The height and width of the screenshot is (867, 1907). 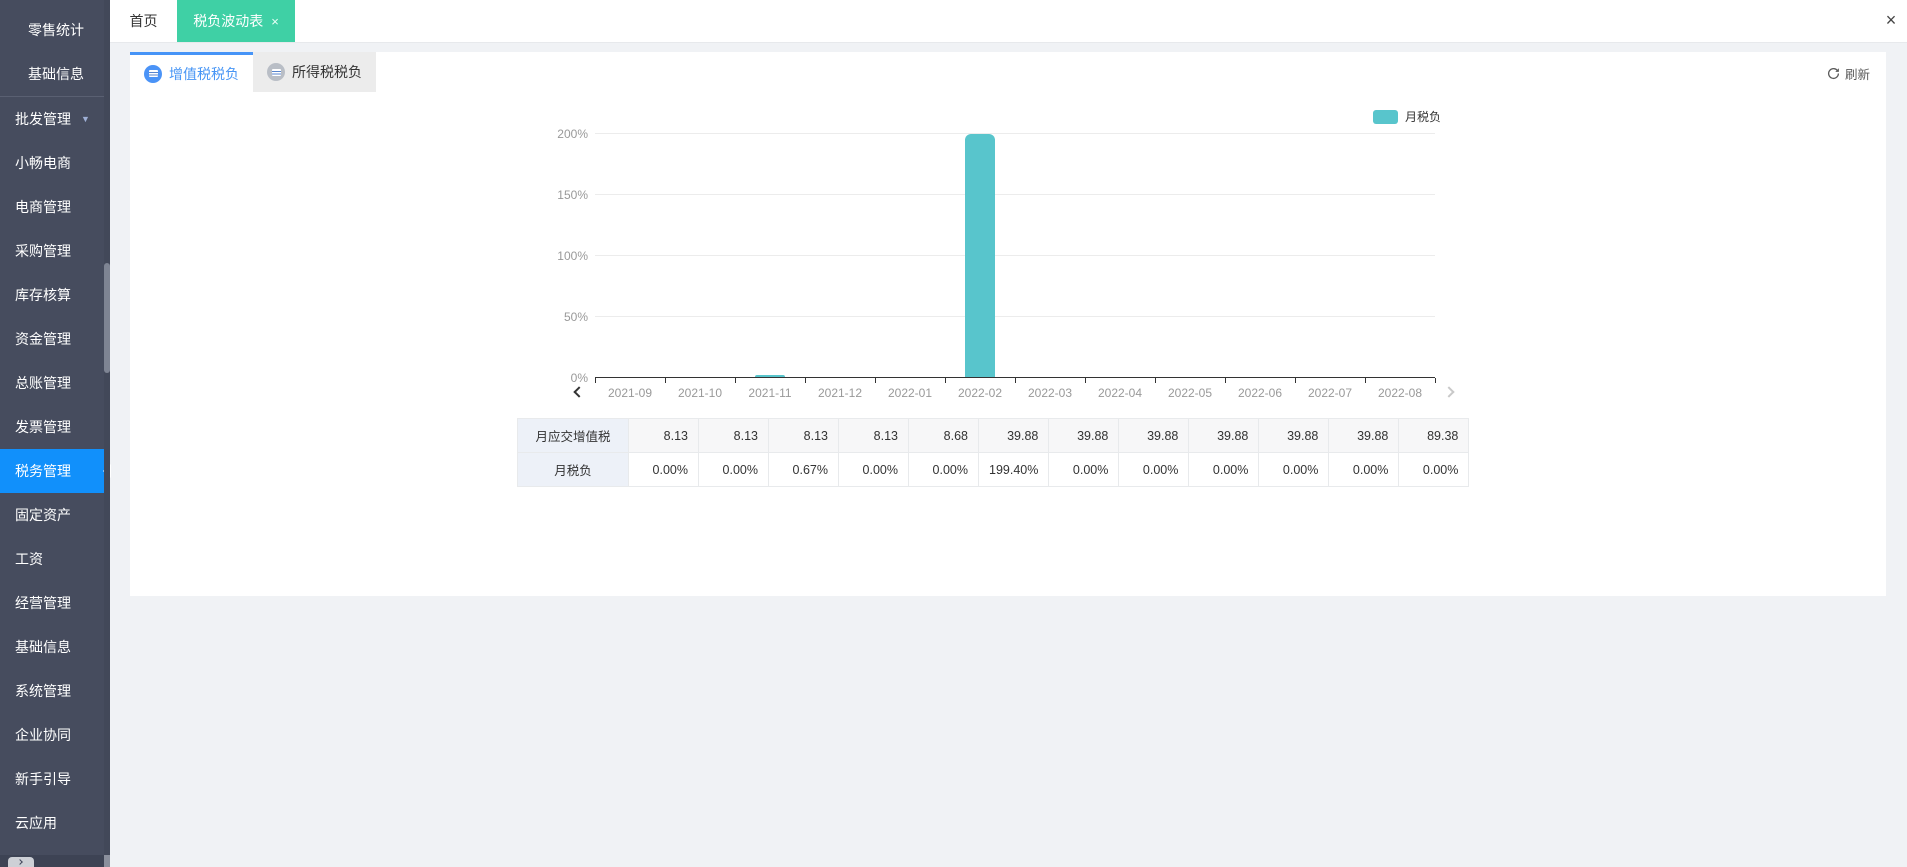 I want to click on sidebar-scrollbar-track, so click(x=107, y=427).